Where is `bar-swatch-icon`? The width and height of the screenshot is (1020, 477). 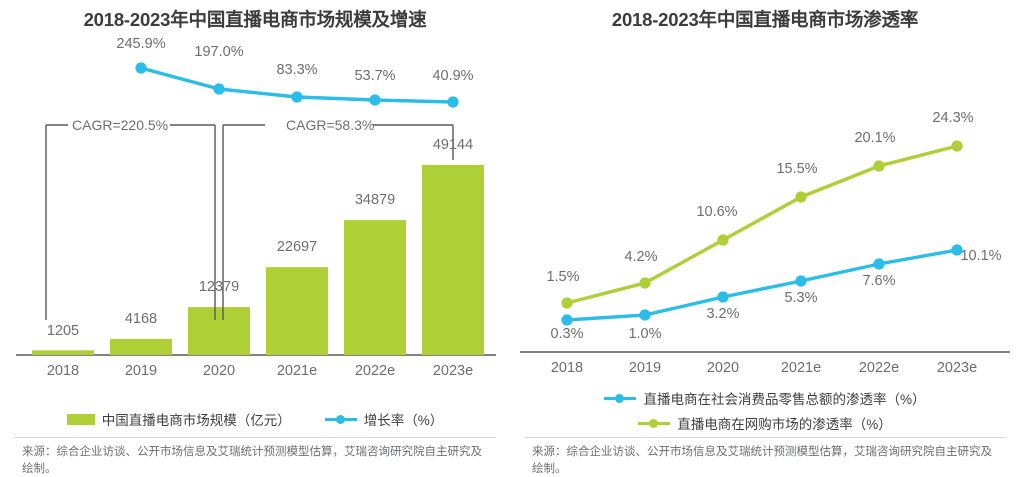 bar-swatch-icon is located at coordinates (80, 419).